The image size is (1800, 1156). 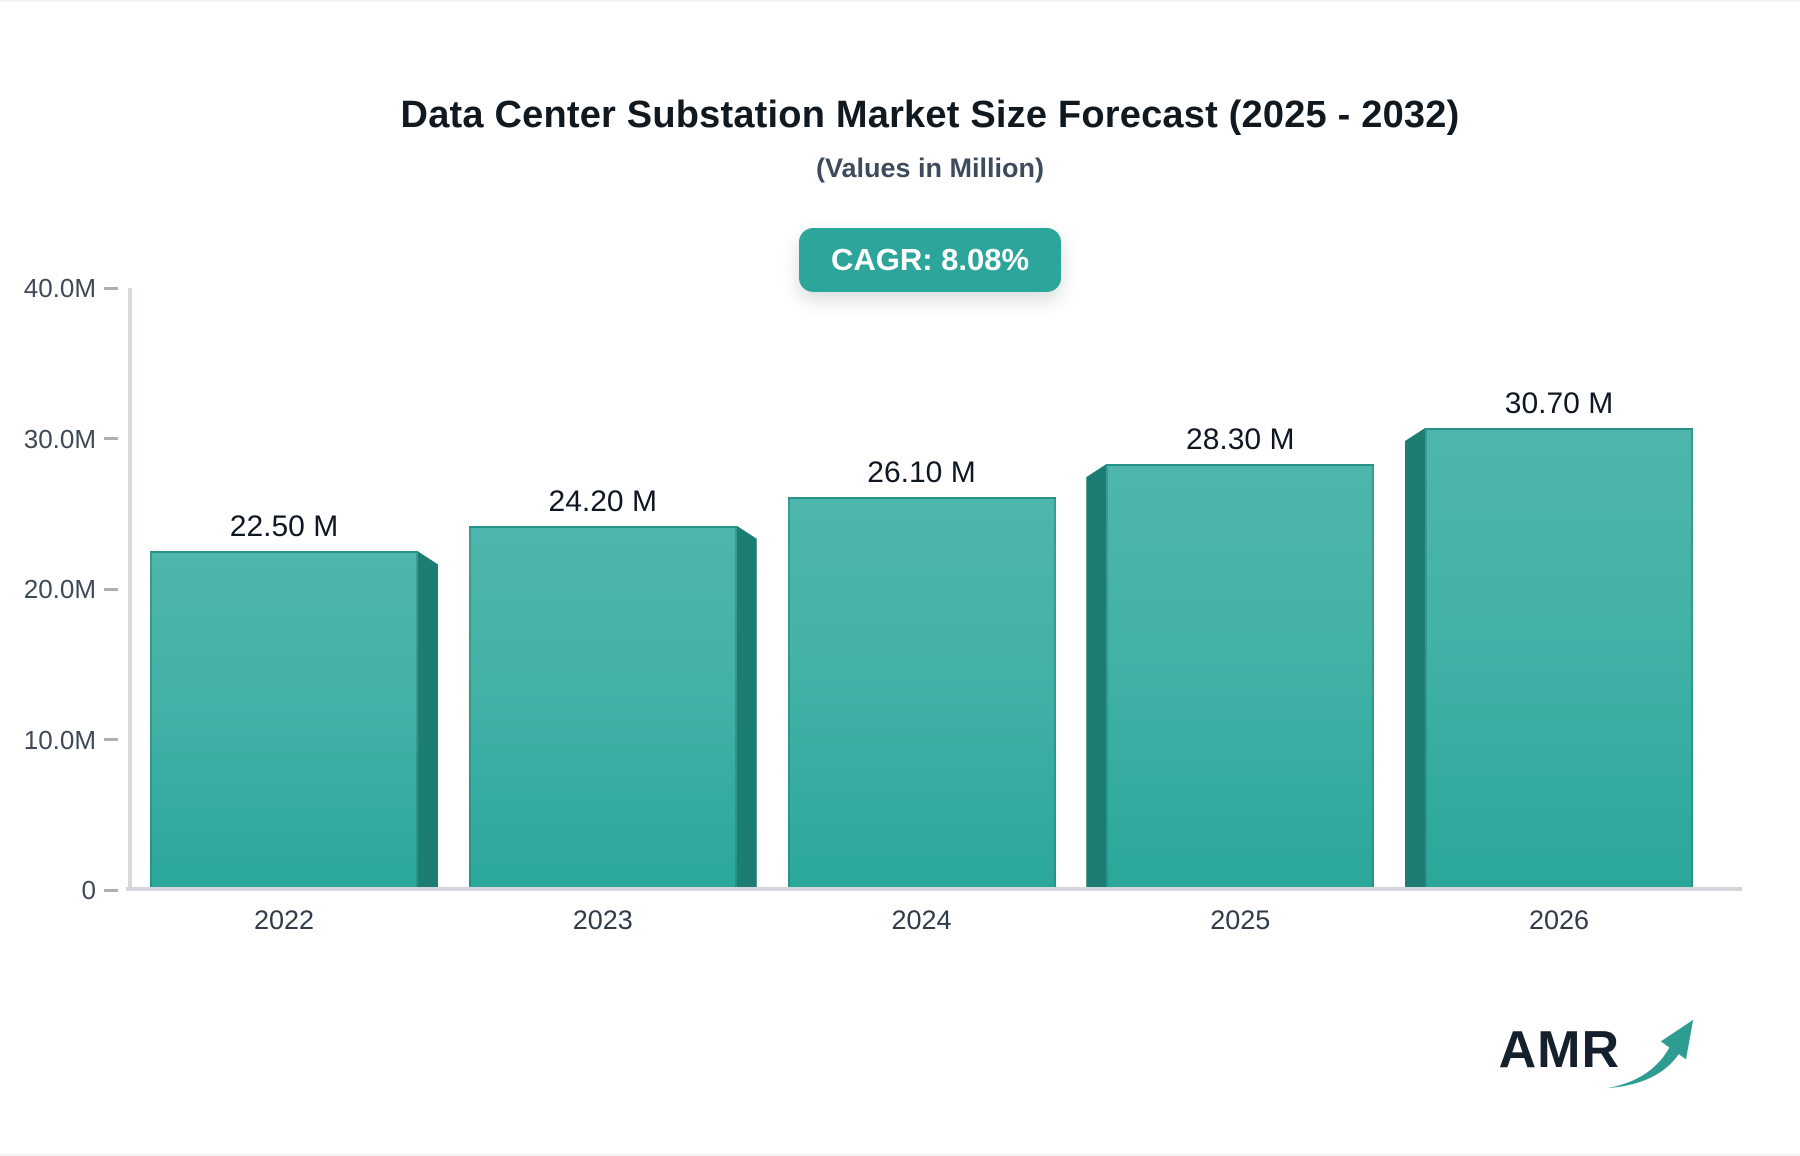 I want to click on x-tick-label: 2025, so click(x=1240, y=920).